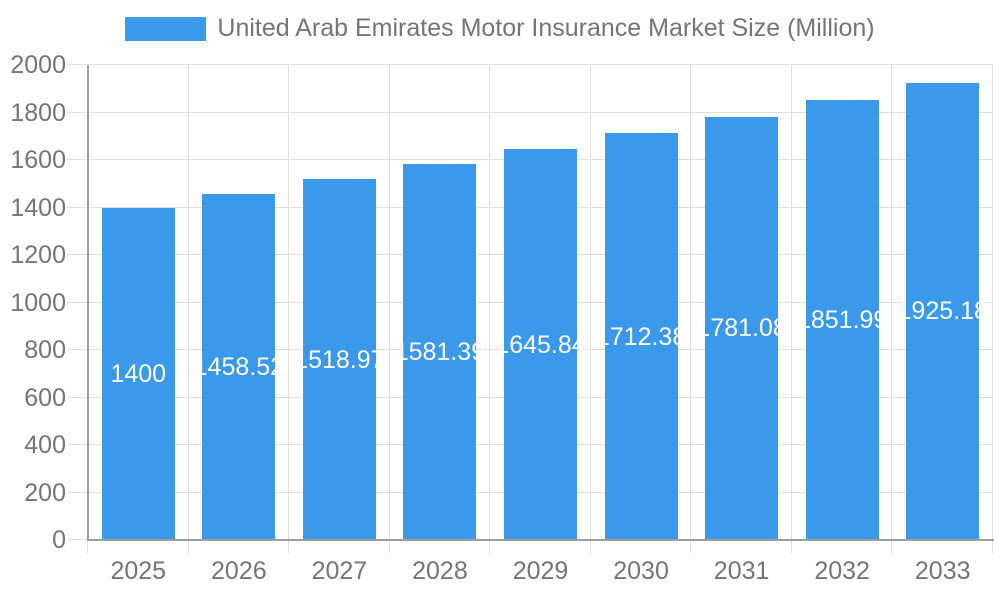 The width and height of the screenshot is (1000, 600). What do you see at coordinates (38, 207) in the screenshot?
I see `y-axis-label: 1400` at bounding box center [38, 207].